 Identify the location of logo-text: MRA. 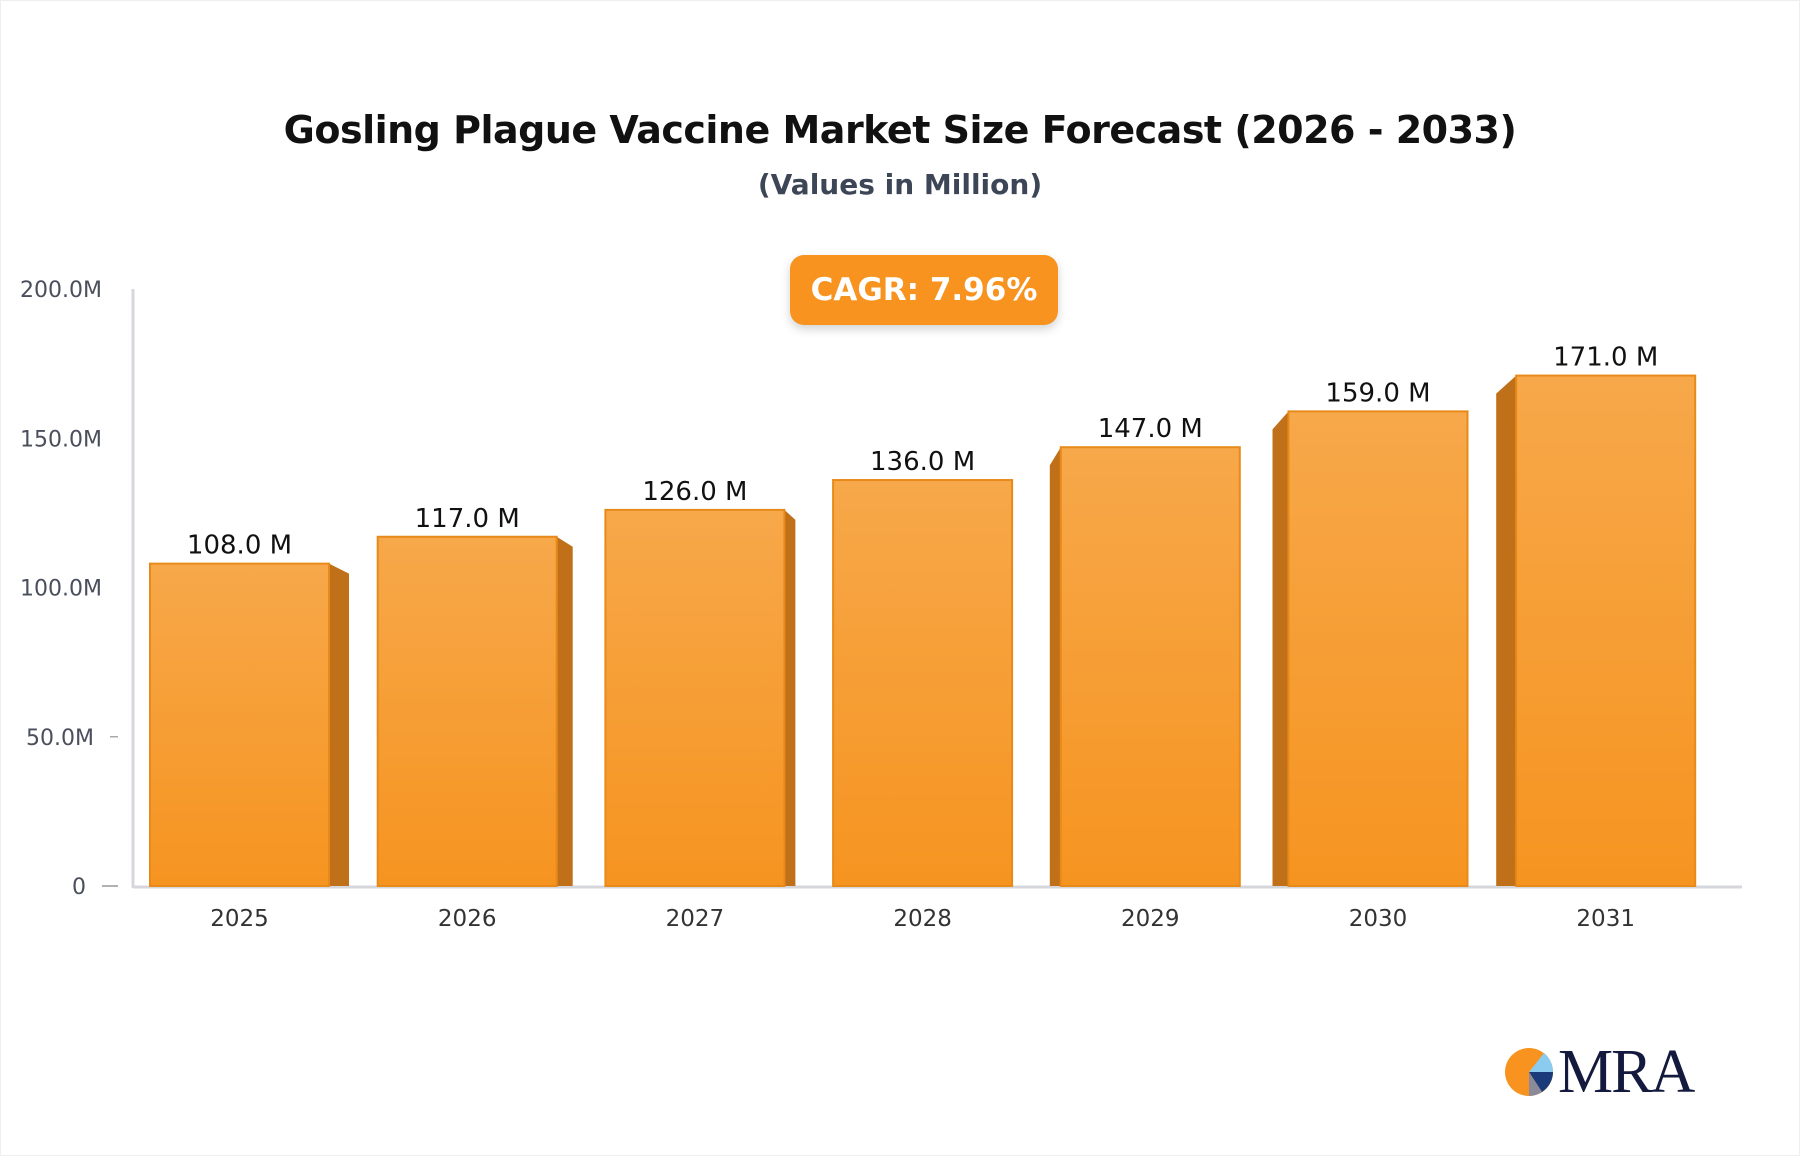
(1626, 1072).